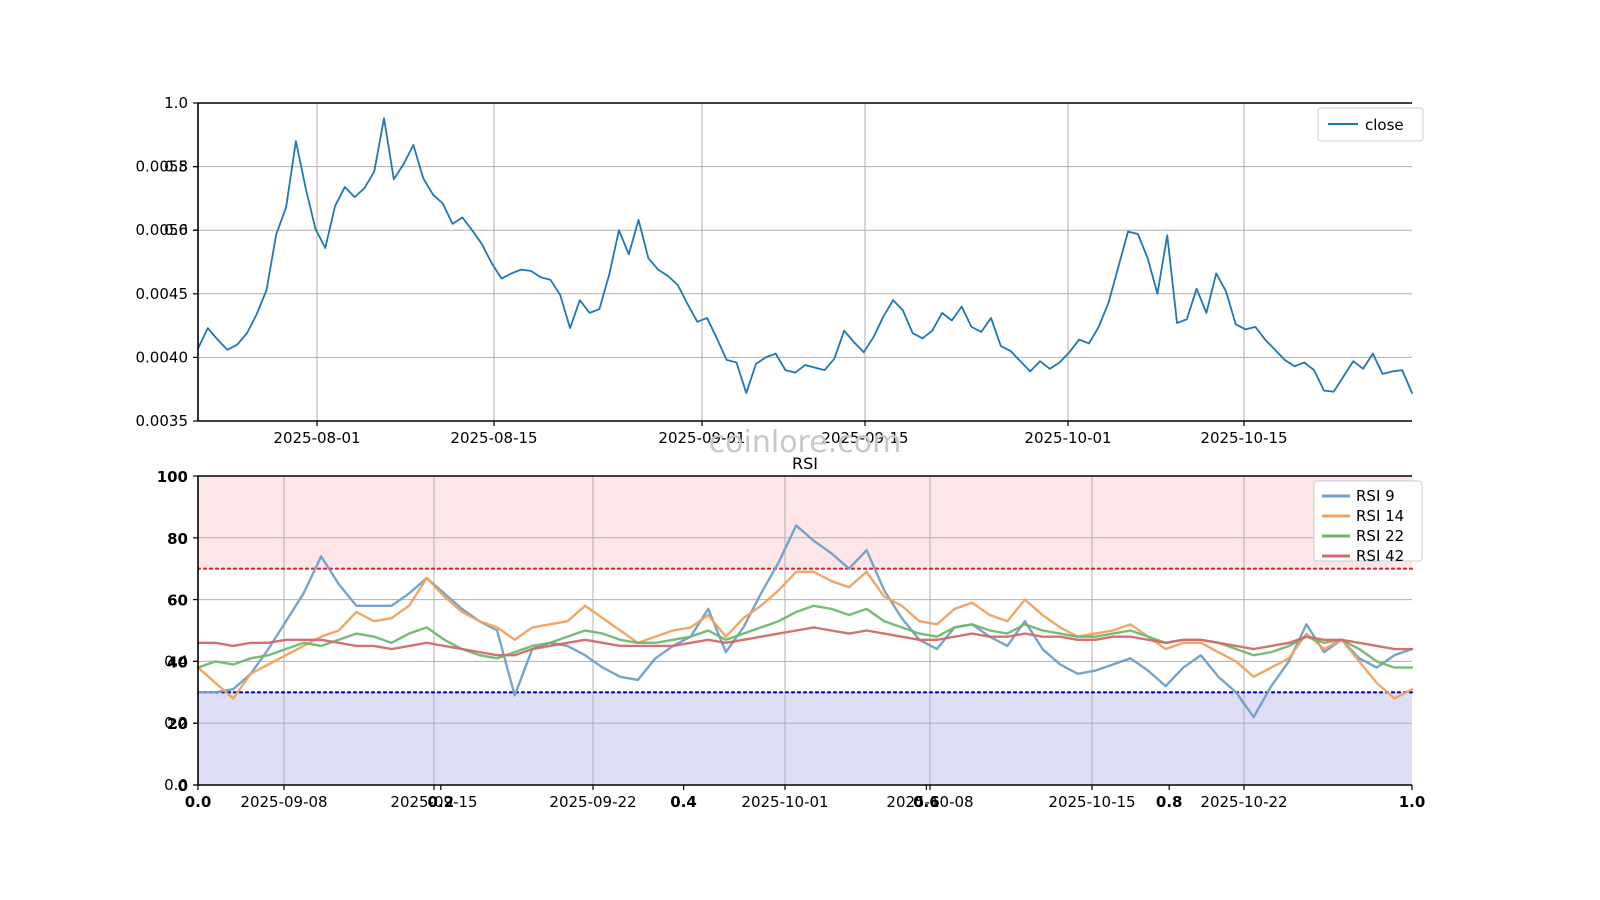 The height and width of the screenshot is (900, 1600). Describe the element at coordinates (162, 421) in the screenshot. I see `price-ytick-label: 0.0035` at that location.